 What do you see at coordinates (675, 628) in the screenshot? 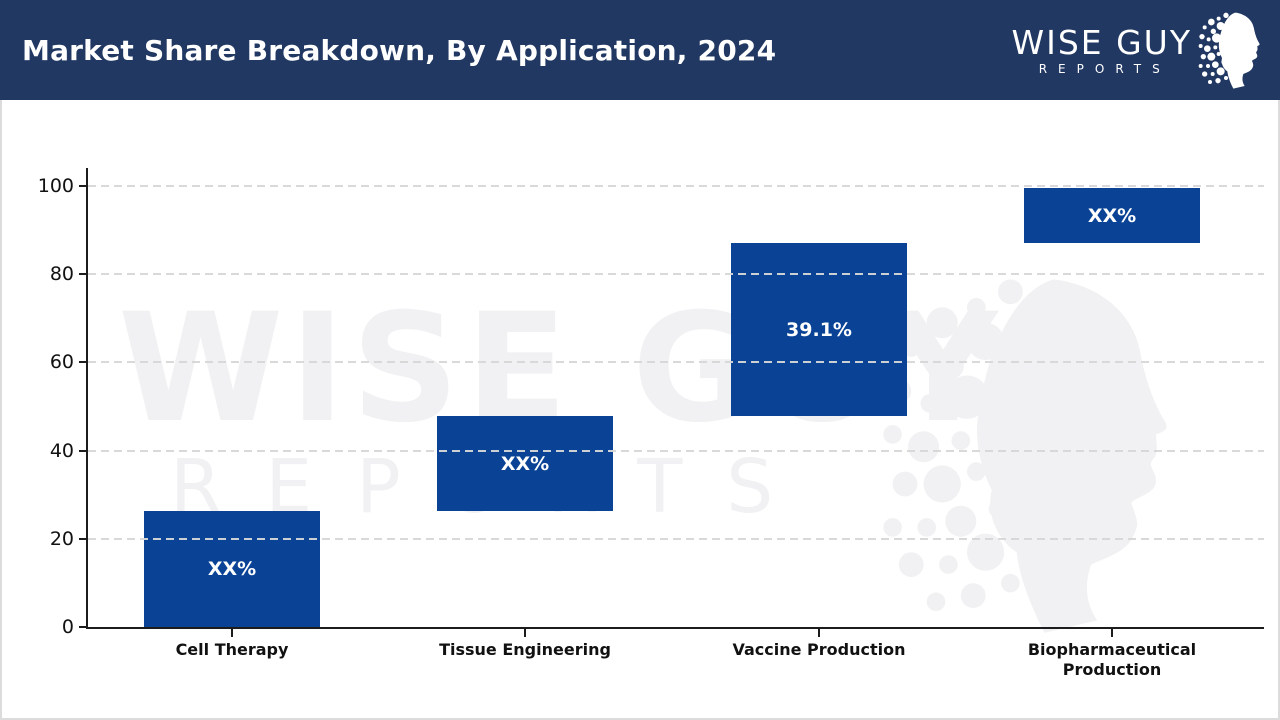
I see `x-axis-line` at bounding box center [675, 628].